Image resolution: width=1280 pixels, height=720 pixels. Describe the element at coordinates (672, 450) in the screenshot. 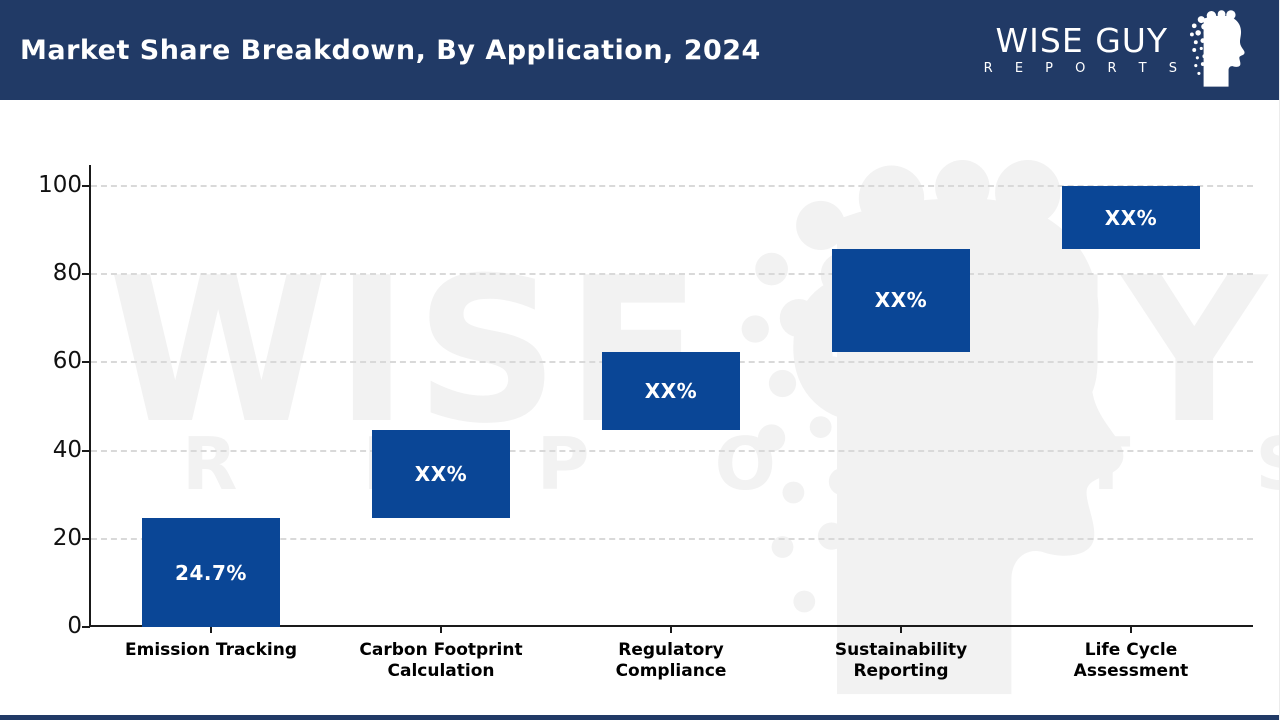

I see `gridline-y40` at that location.